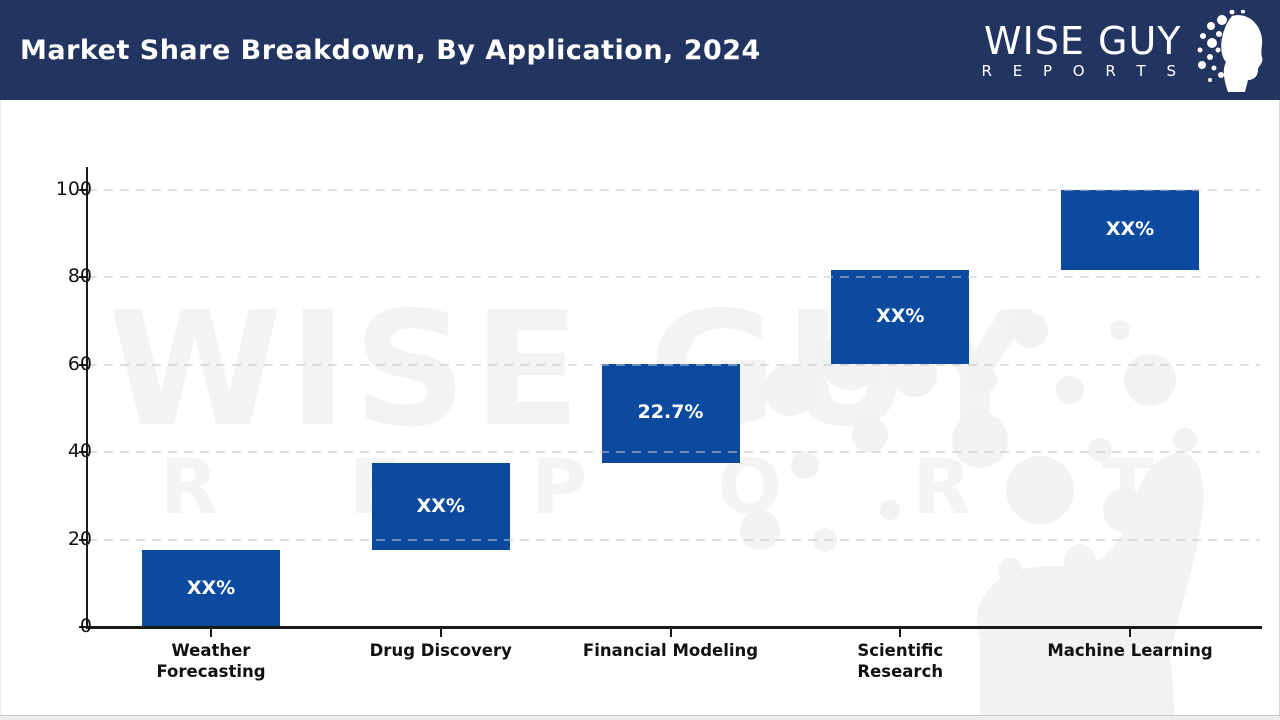 Image resolution: width=1280 pixels, height=720 pixels. What do you see at coordinates (1230, 51) in the screenshot?
I see `wiseguy-face-icon` at bounding box center [1230, 51].